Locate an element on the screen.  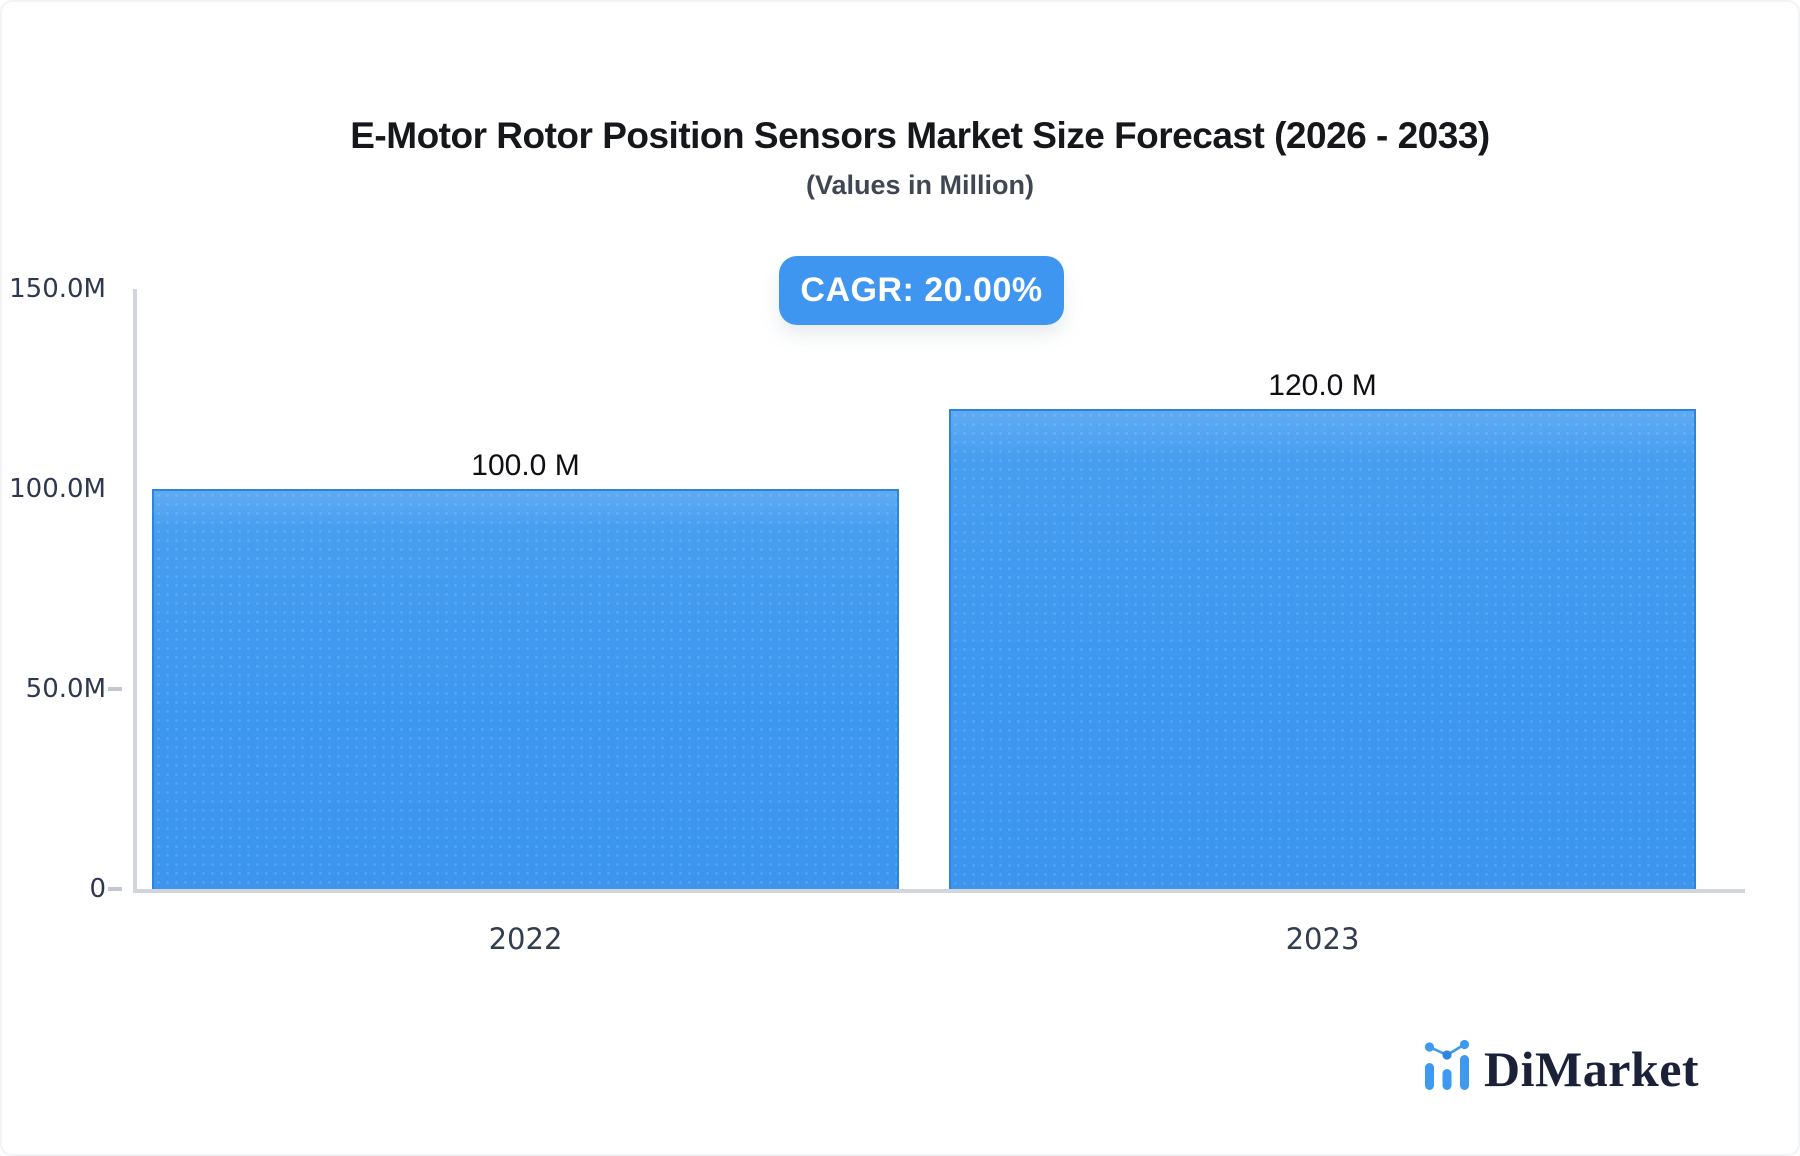
y-axis-tick-label: 150.0M is located at coordinates (57, 289).